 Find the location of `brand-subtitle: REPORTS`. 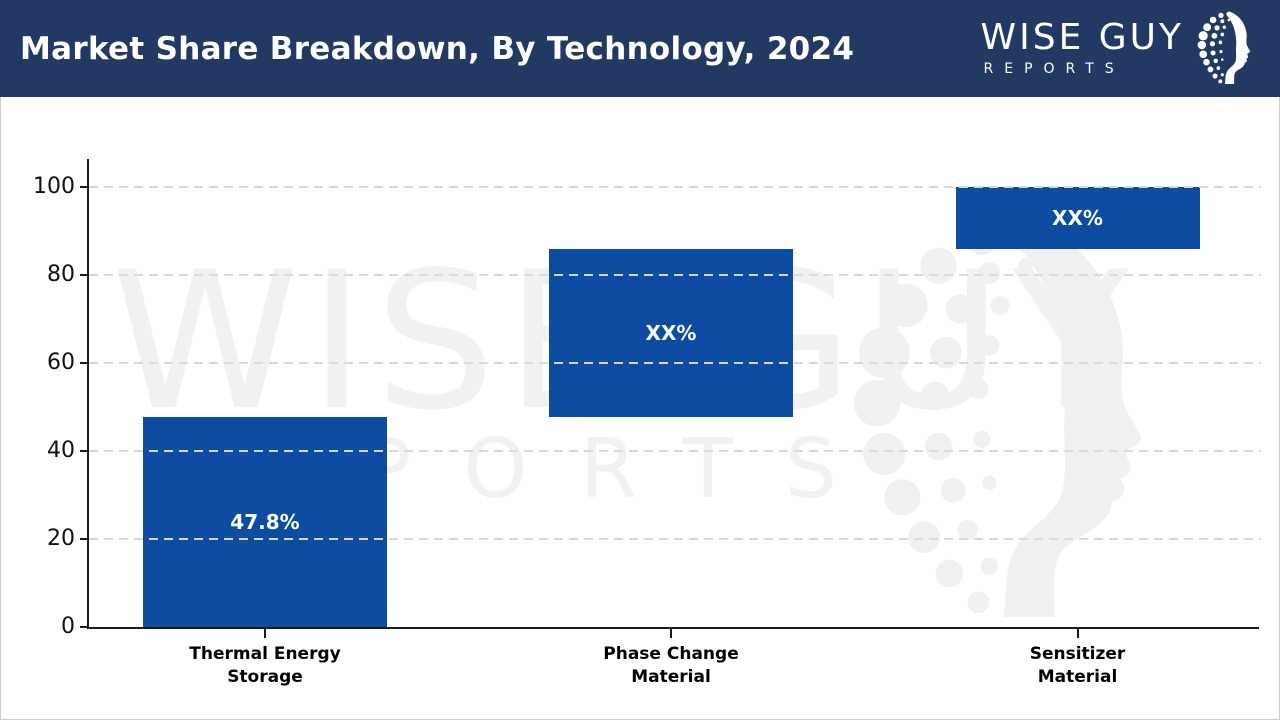

brand-subtitle: REPORTS is located at coordinates (1054, 69).